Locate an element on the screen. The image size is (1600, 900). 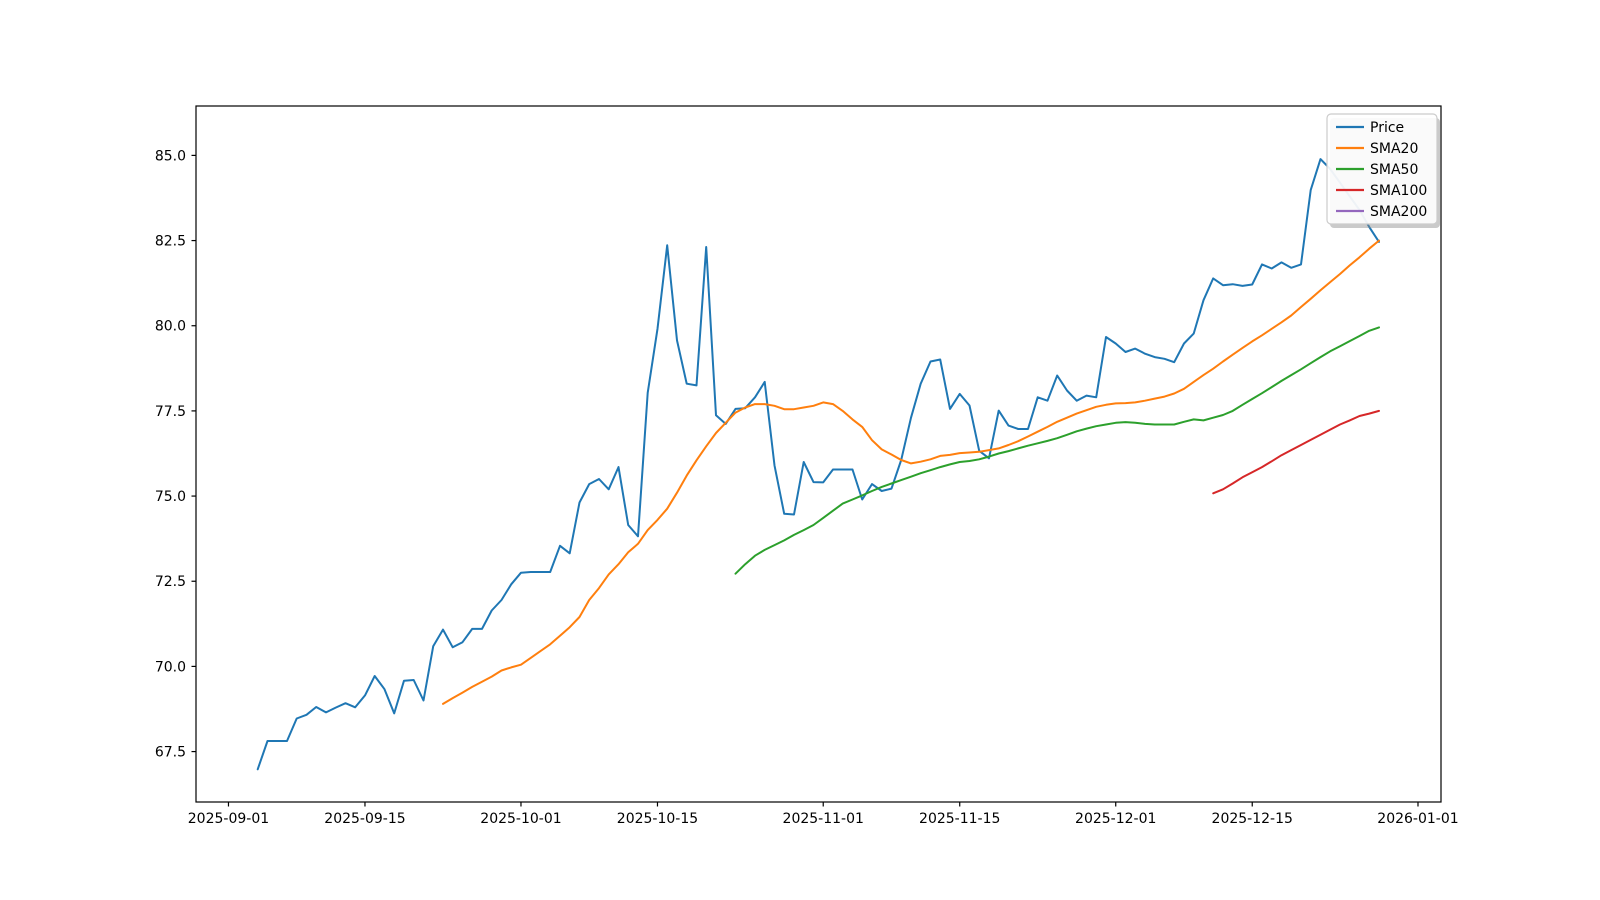
x-axis-tick-label: 2025-10-15 is located at coordinates (657, 819).